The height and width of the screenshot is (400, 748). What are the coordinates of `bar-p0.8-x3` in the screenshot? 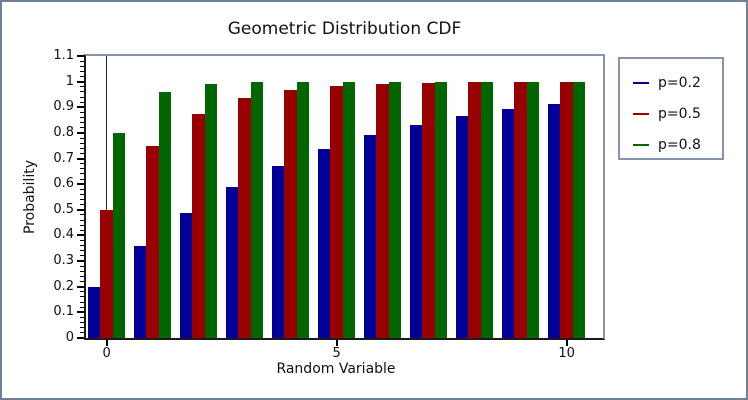 It's located at (257, 210).